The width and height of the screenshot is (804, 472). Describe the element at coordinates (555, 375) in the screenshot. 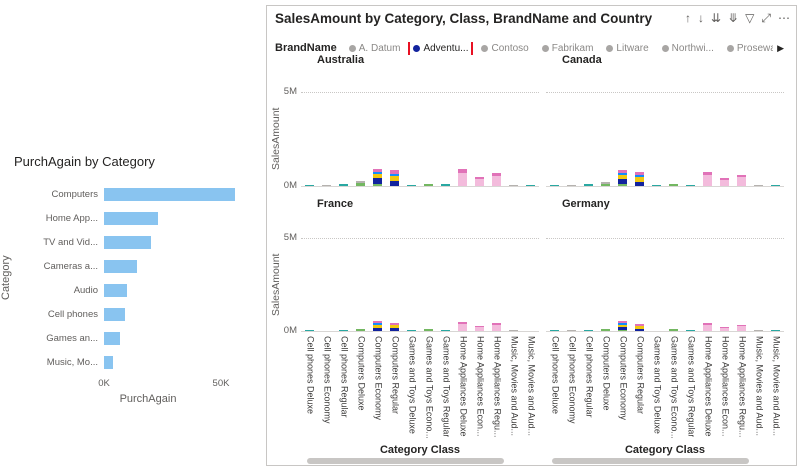

I see `x-category-label: Cell phones Deluxe` at that location.